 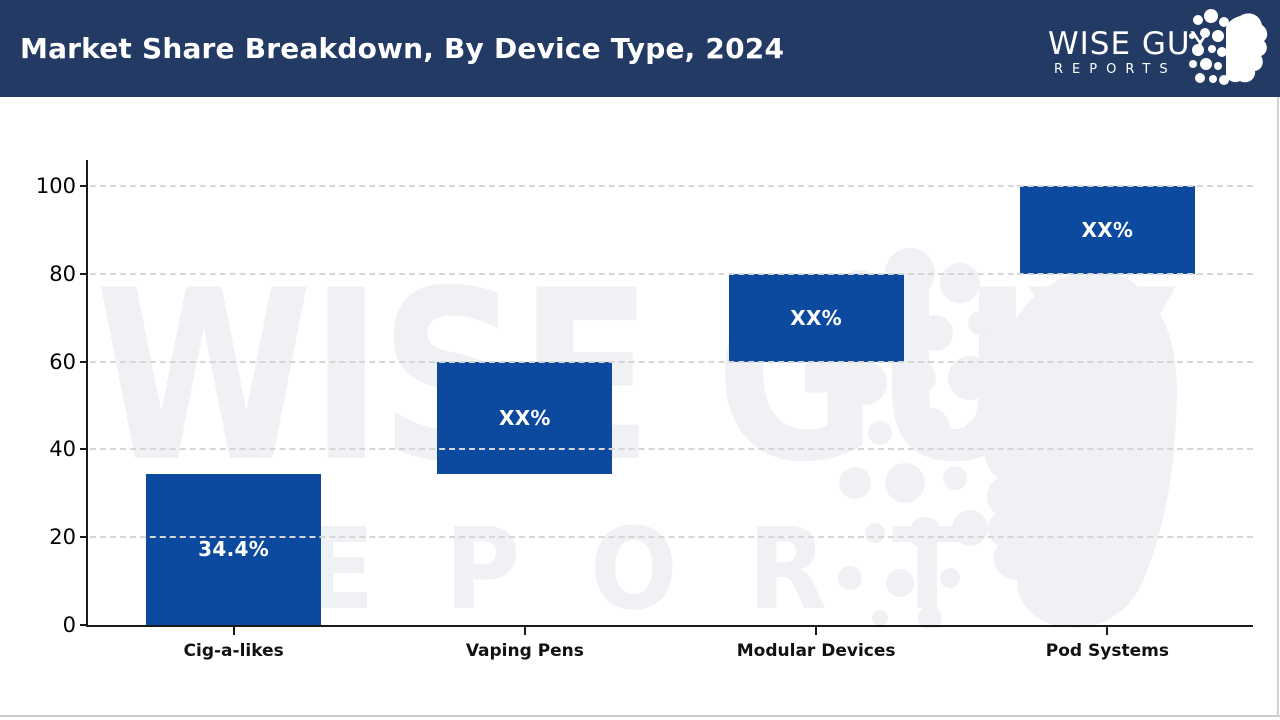 I want to click on y-axis-tick-label: 100, so click(x=55, y=186).